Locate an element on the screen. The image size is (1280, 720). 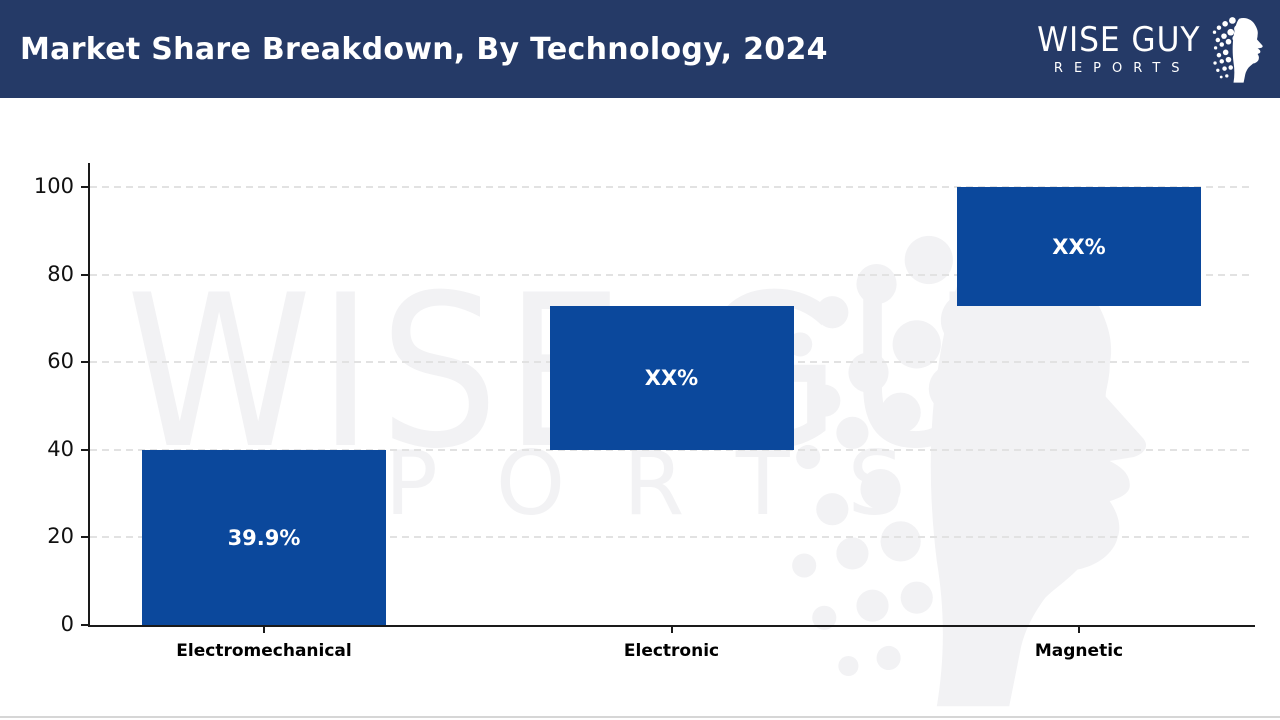
brand-name: WISE GUY is located at coordinates (1119, 40).